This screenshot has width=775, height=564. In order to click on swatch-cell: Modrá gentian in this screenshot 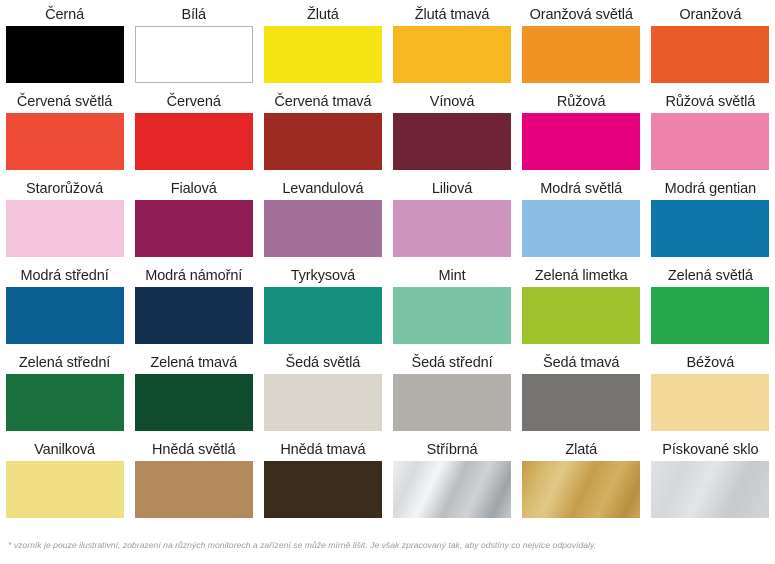, I will do `click(710, 221)`.